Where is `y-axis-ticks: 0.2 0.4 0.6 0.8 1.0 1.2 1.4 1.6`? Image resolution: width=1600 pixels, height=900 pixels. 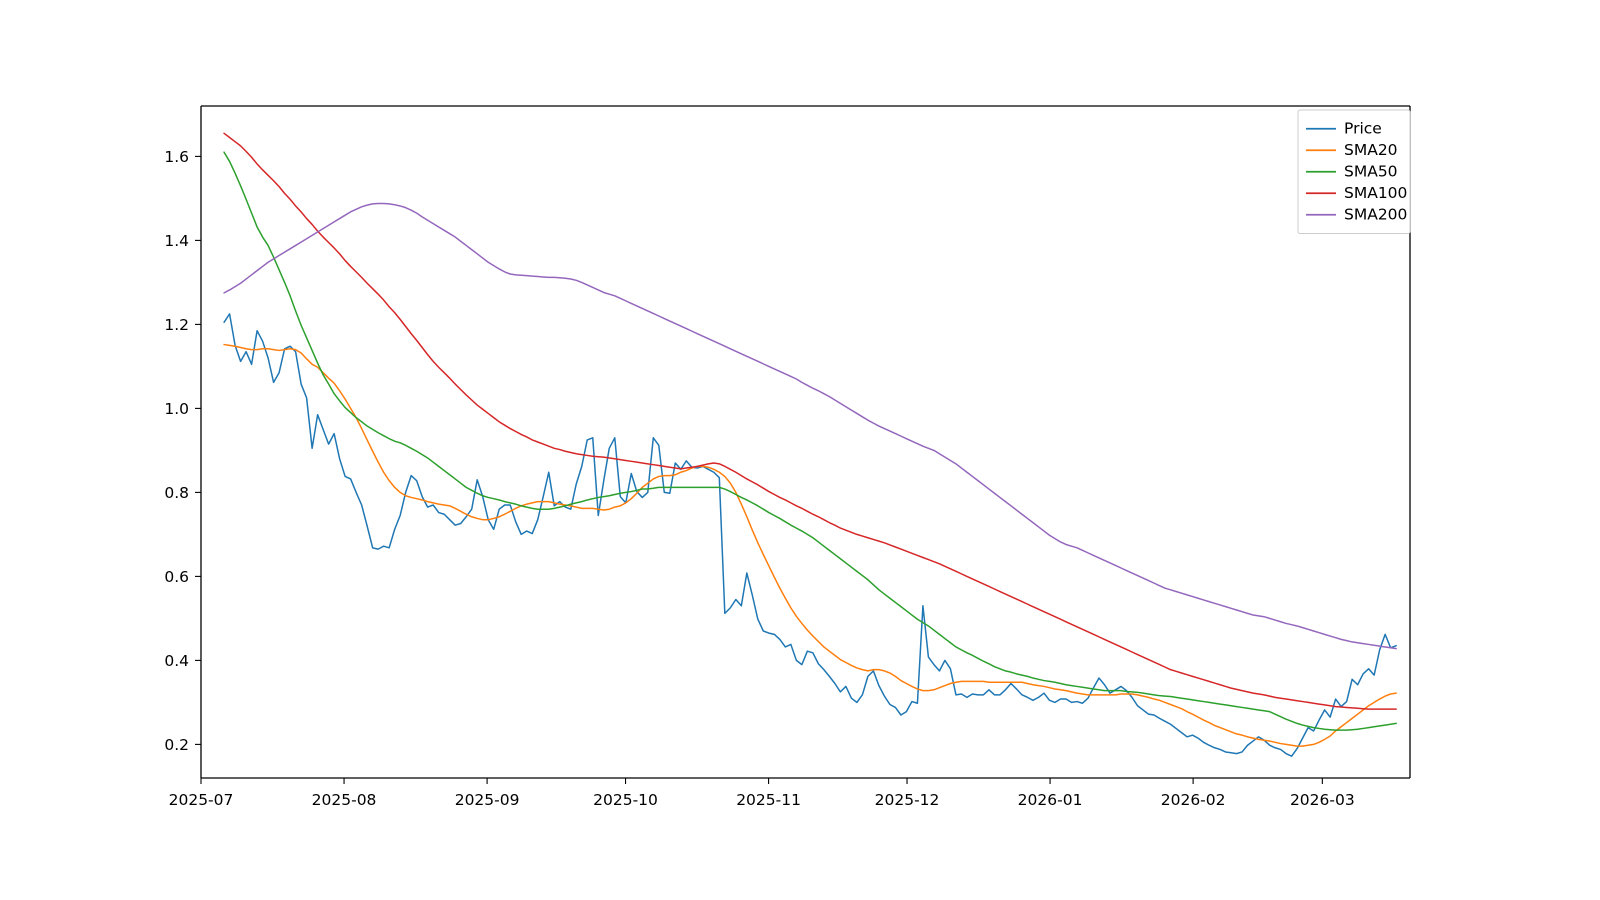 y-axis-ticks: 0.2 0.4 0.6 0.8 1.0 1.2 1.4 1.6 is located at coordinates (182, 451).